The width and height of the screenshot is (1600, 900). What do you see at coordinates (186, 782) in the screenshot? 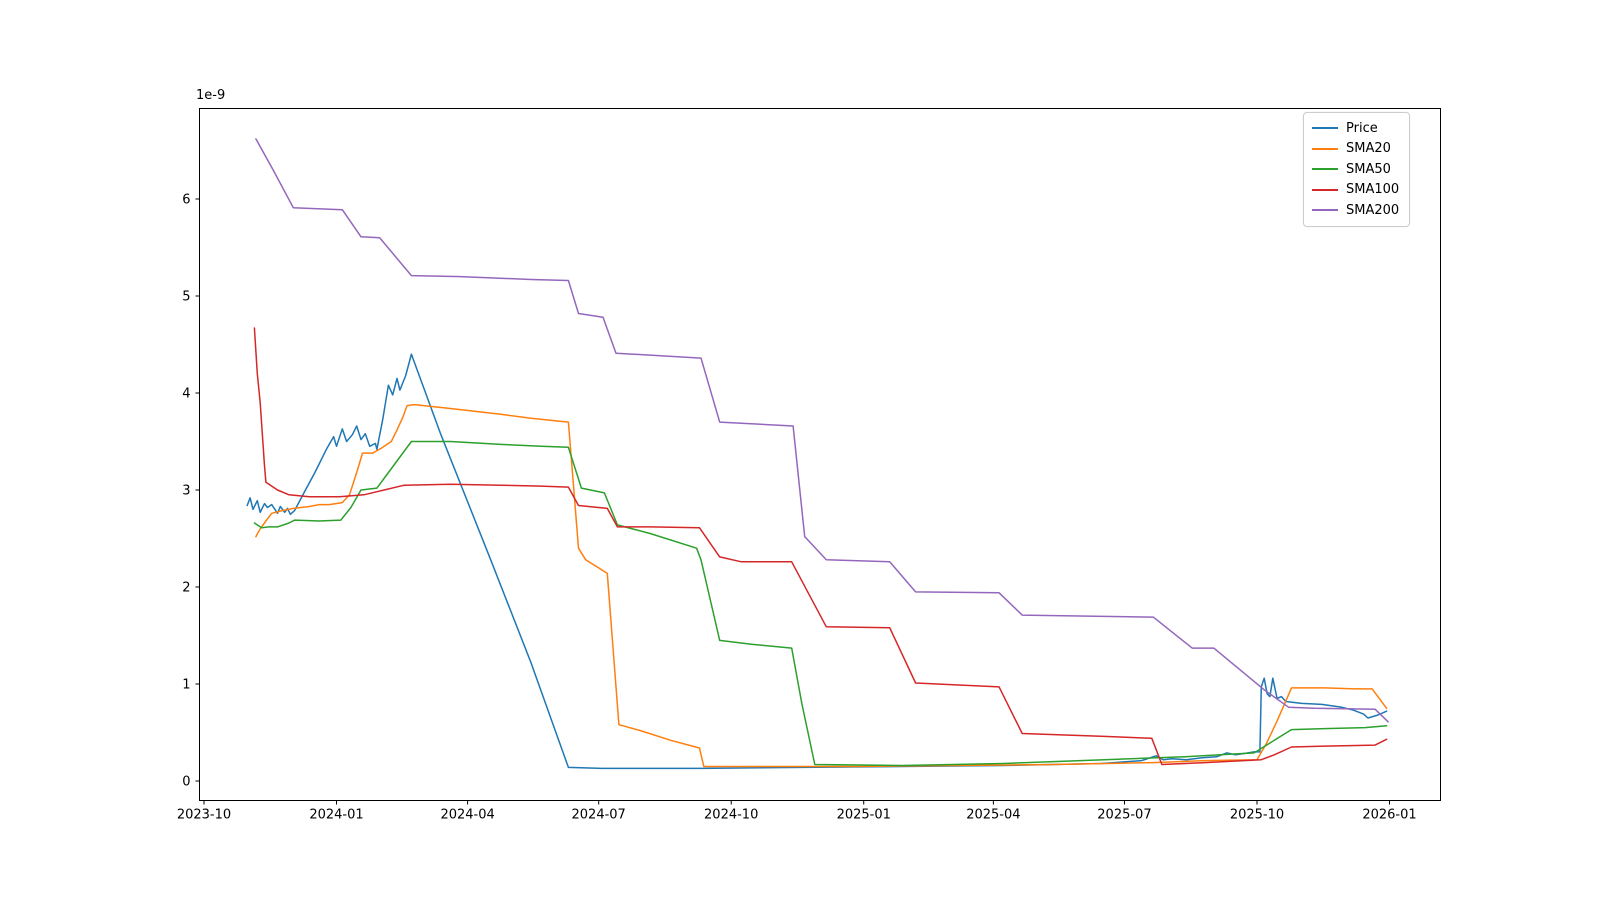
I see `y-tick-label: 0` at bounding box center [186, 782].